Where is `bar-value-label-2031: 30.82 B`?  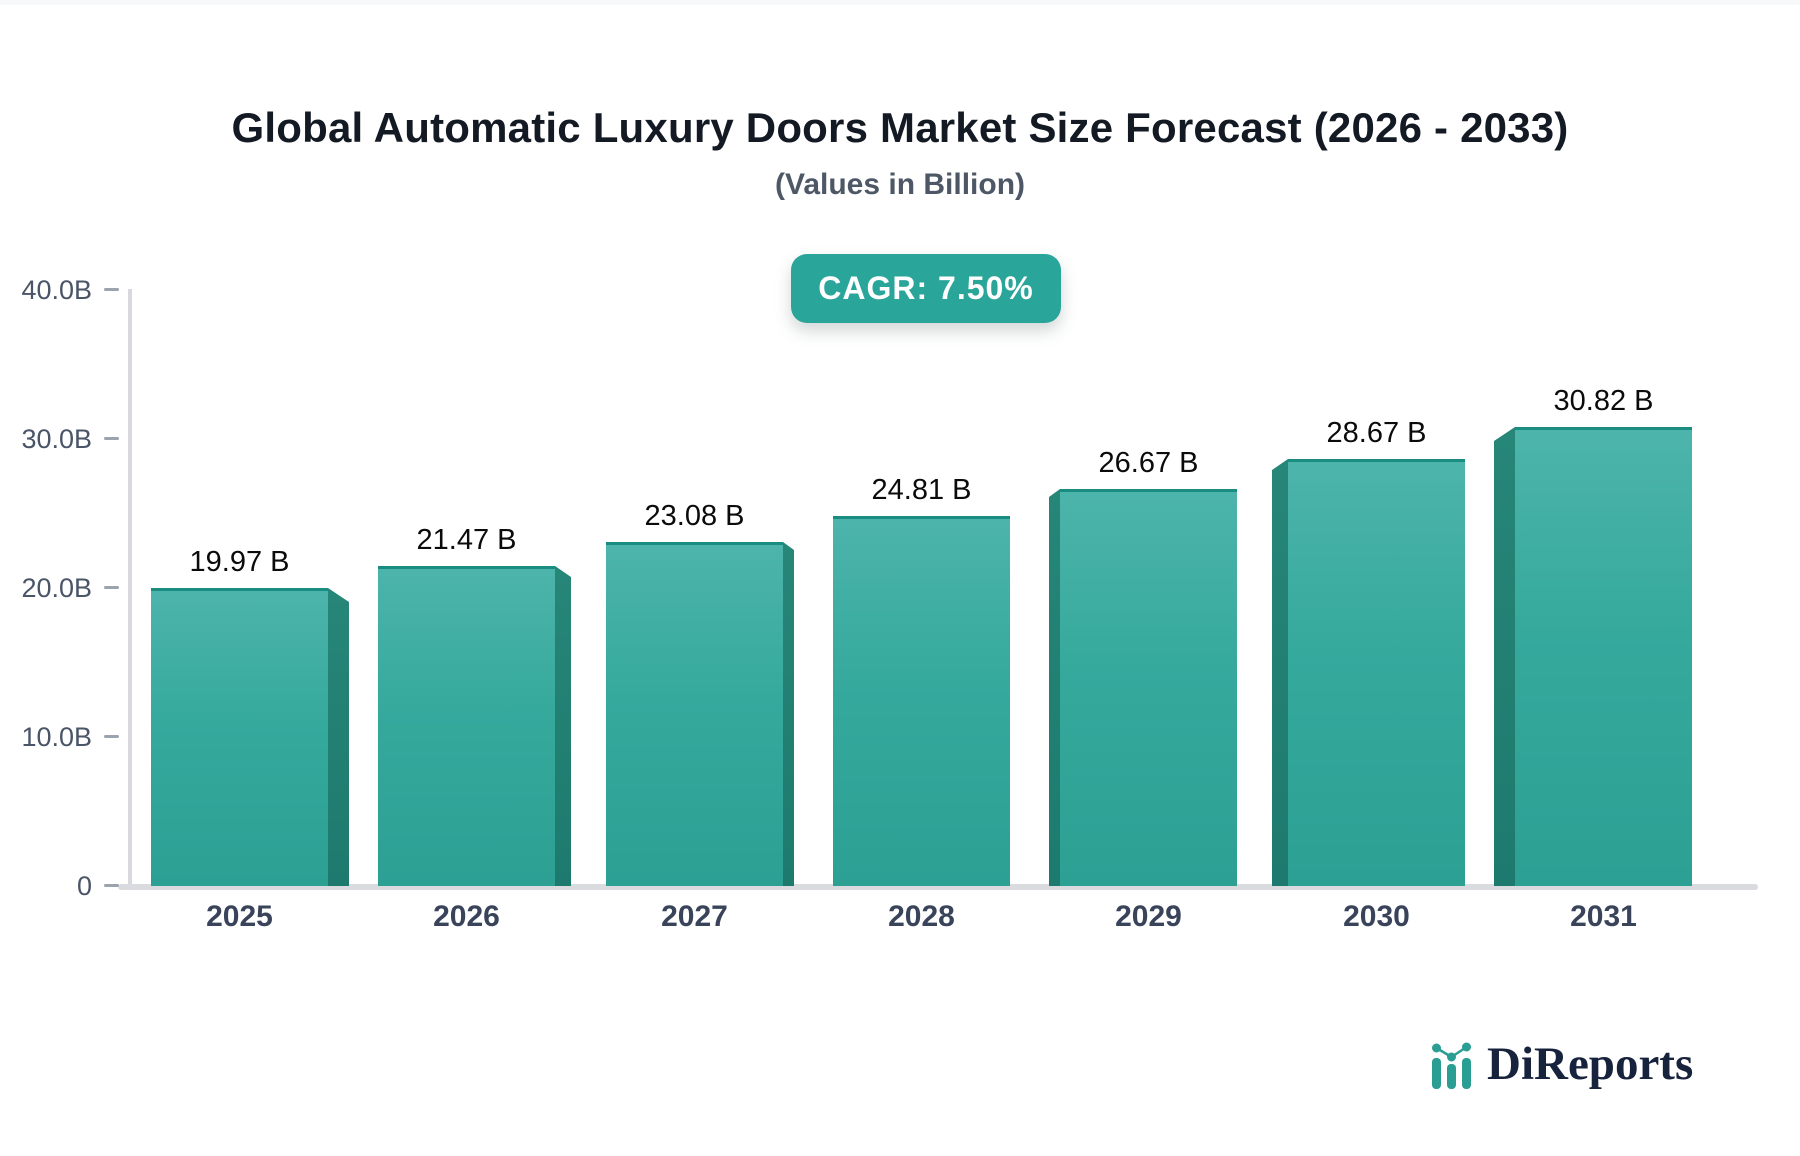 bar-value-label-2031: 30.82 B is located at coordinates (1603, 401).